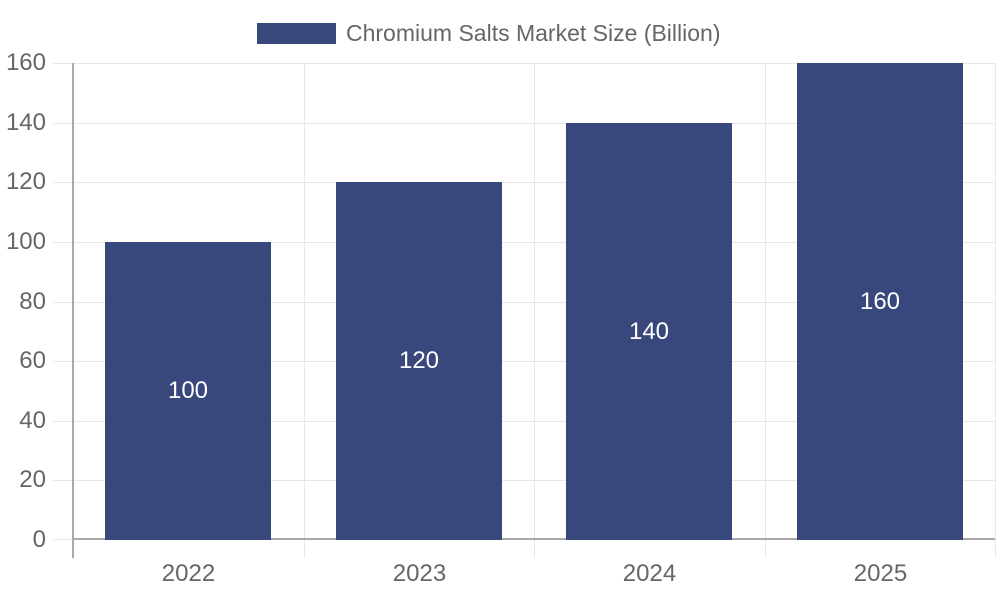 The image size is (1000, 600). I want to click on y-axis-tick-label: 0, so click(39, 539).